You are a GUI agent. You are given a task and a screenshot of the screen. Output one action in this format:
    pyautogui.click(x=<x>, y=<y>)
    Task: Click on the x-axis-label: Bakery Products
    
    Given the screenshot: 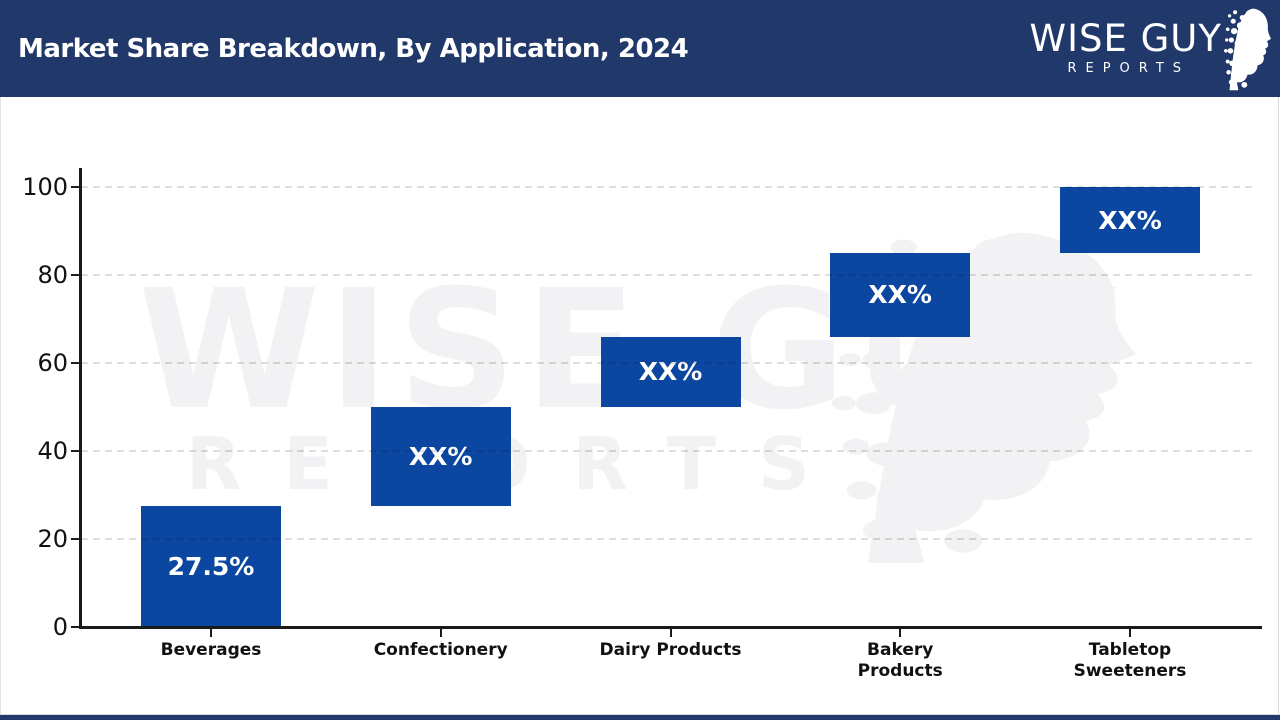 What is the action you would take?
    pyautogui.click(x=900, y=661)
    